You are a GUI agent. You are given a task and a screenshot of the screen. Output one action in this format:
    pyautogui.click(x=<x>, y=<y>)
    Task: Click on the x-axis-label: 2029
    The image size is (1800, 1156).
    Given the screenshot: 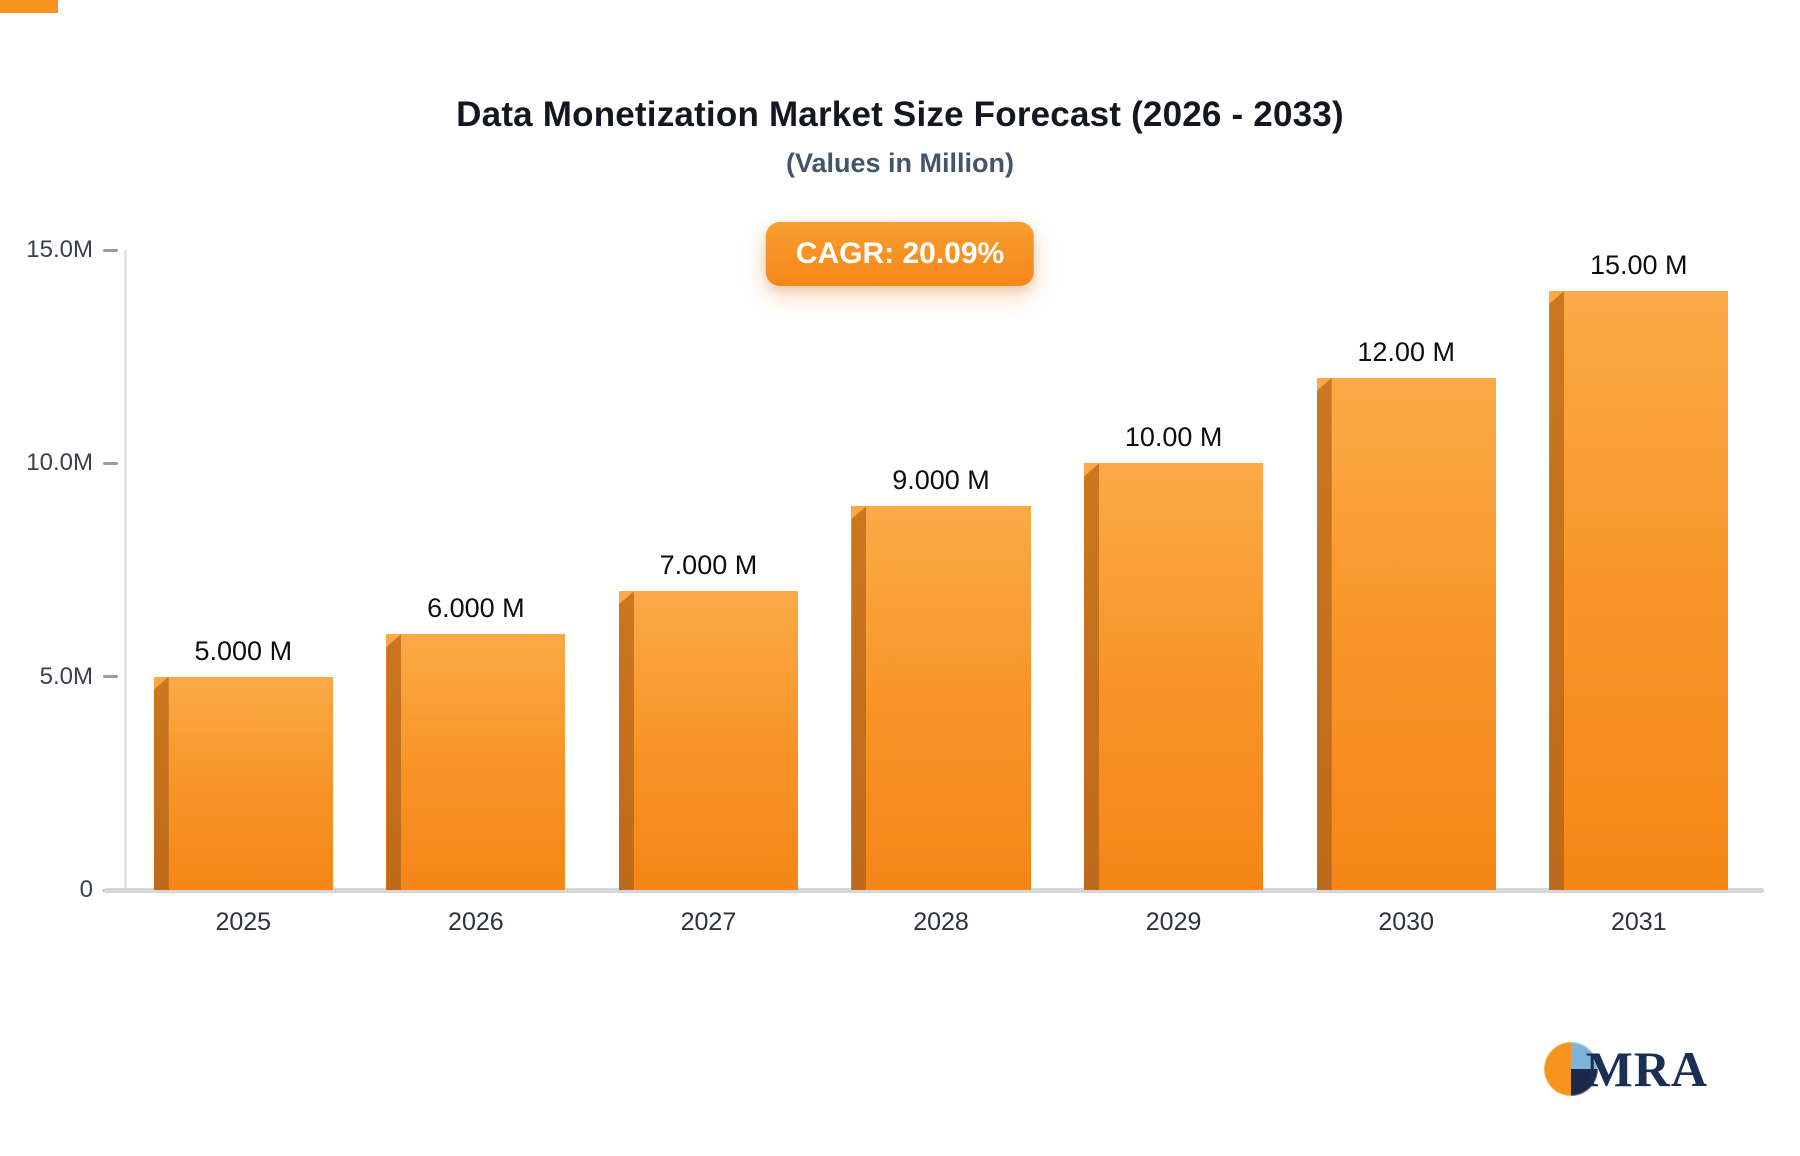 What is the action you would take?
    pyautogui.click(x=1173, y=922)
    